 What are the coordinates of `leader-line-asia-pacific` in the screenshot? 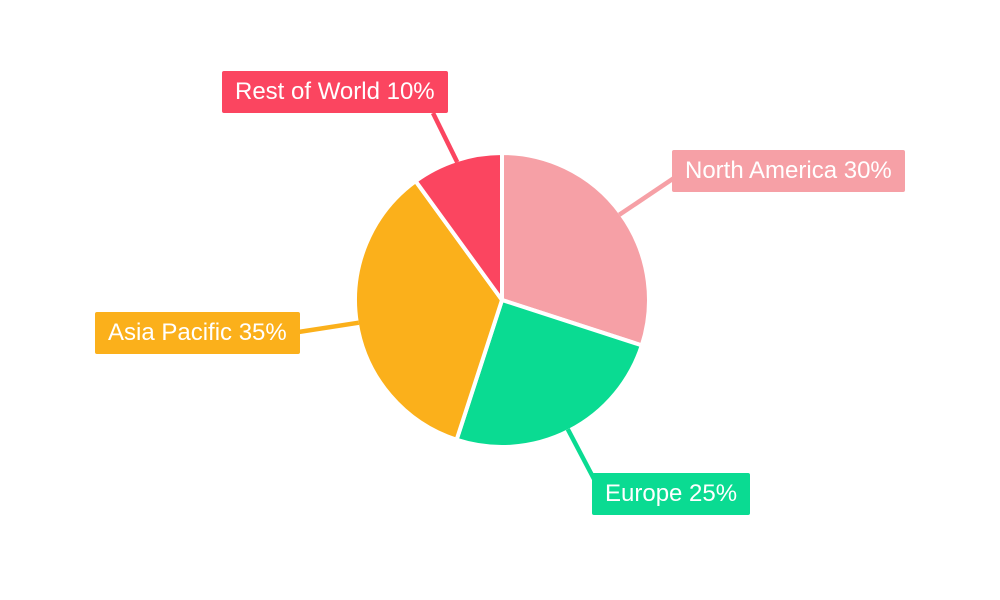 It's located at (325, 328).